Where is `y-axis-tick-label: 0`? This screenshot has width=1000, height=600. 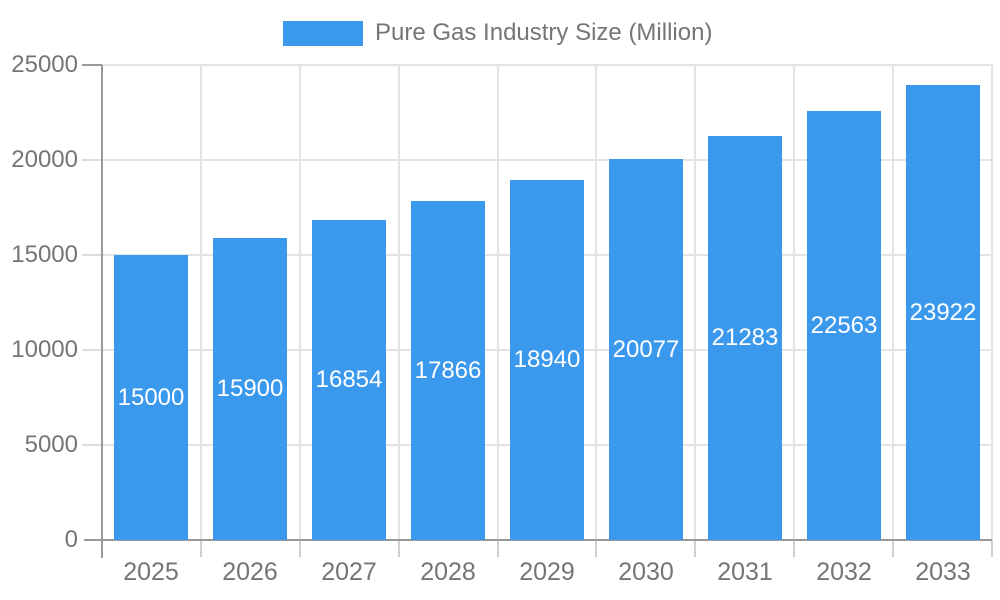 y-axis-tick-label: 0 is located at coordinates (71, 539).